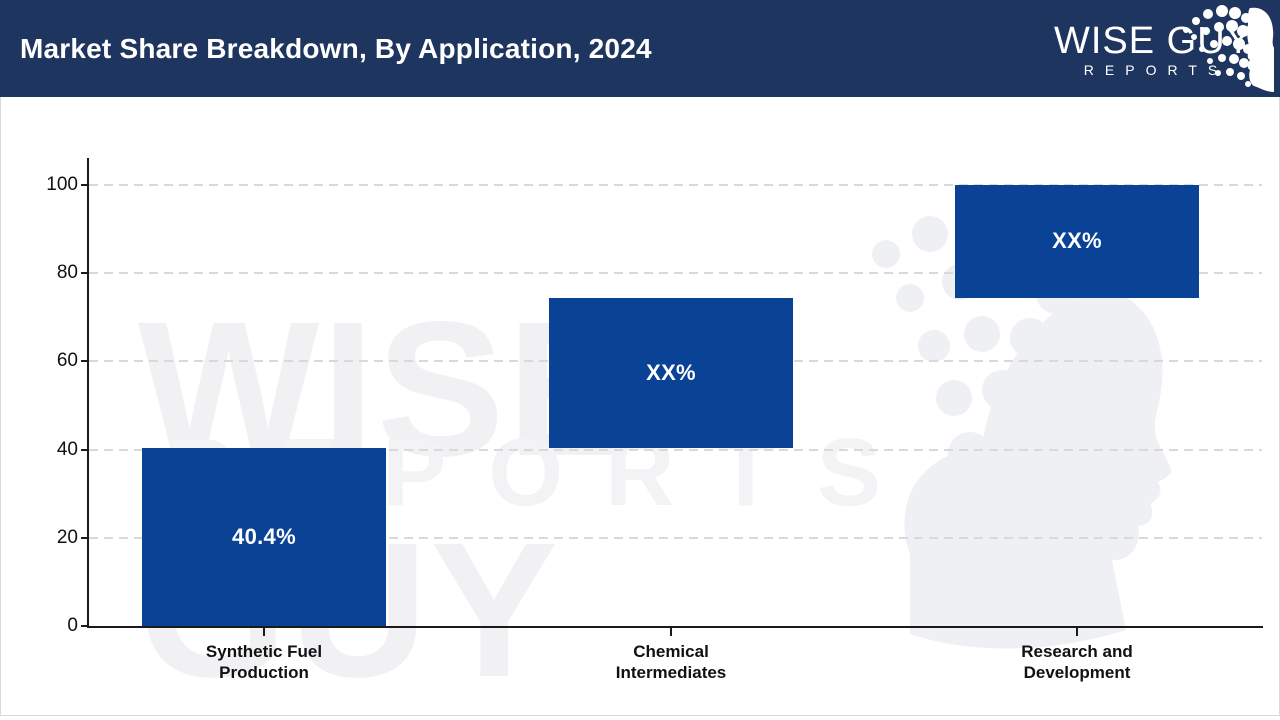 The height and width of the screenshot is (720, 1280). I want to click on dotted-head-icon, so click(1228, 49).